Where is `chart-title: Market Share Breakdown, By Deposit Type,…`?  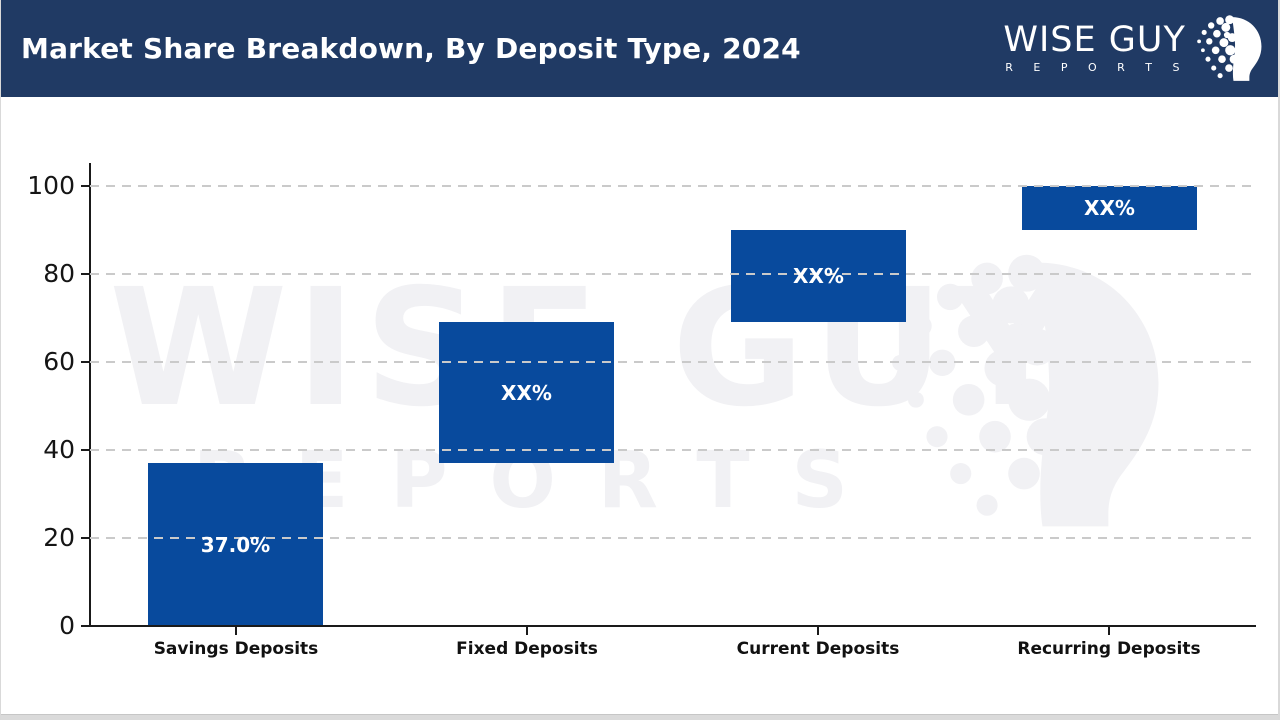 chart-title: Market Share Breakdown, By Deposit Type,… is located at coordinates (411, 48).